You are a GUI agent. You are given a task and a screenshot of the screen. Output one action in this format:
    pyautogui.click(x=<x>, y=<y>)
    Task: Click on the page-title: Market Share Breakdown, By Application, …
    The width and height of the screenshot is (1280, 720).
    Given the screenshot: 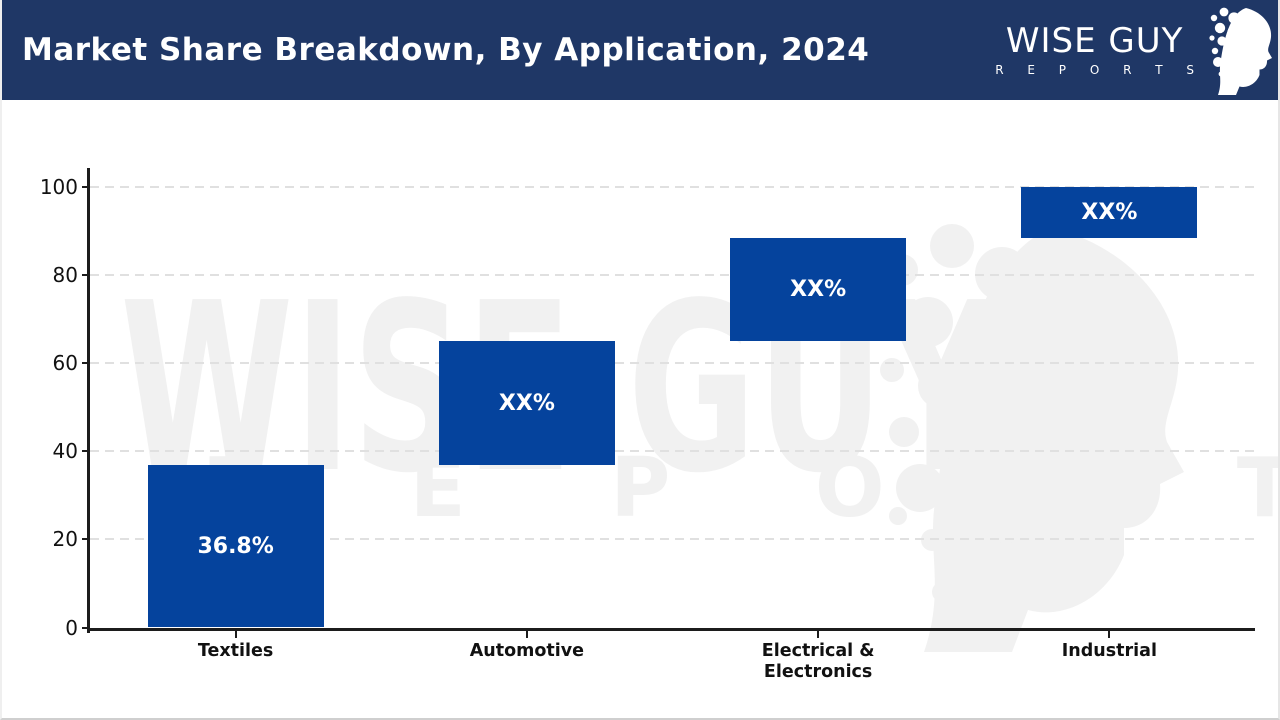 What is the action you would take?
    pyautogui.click(x=446, y=50)
    